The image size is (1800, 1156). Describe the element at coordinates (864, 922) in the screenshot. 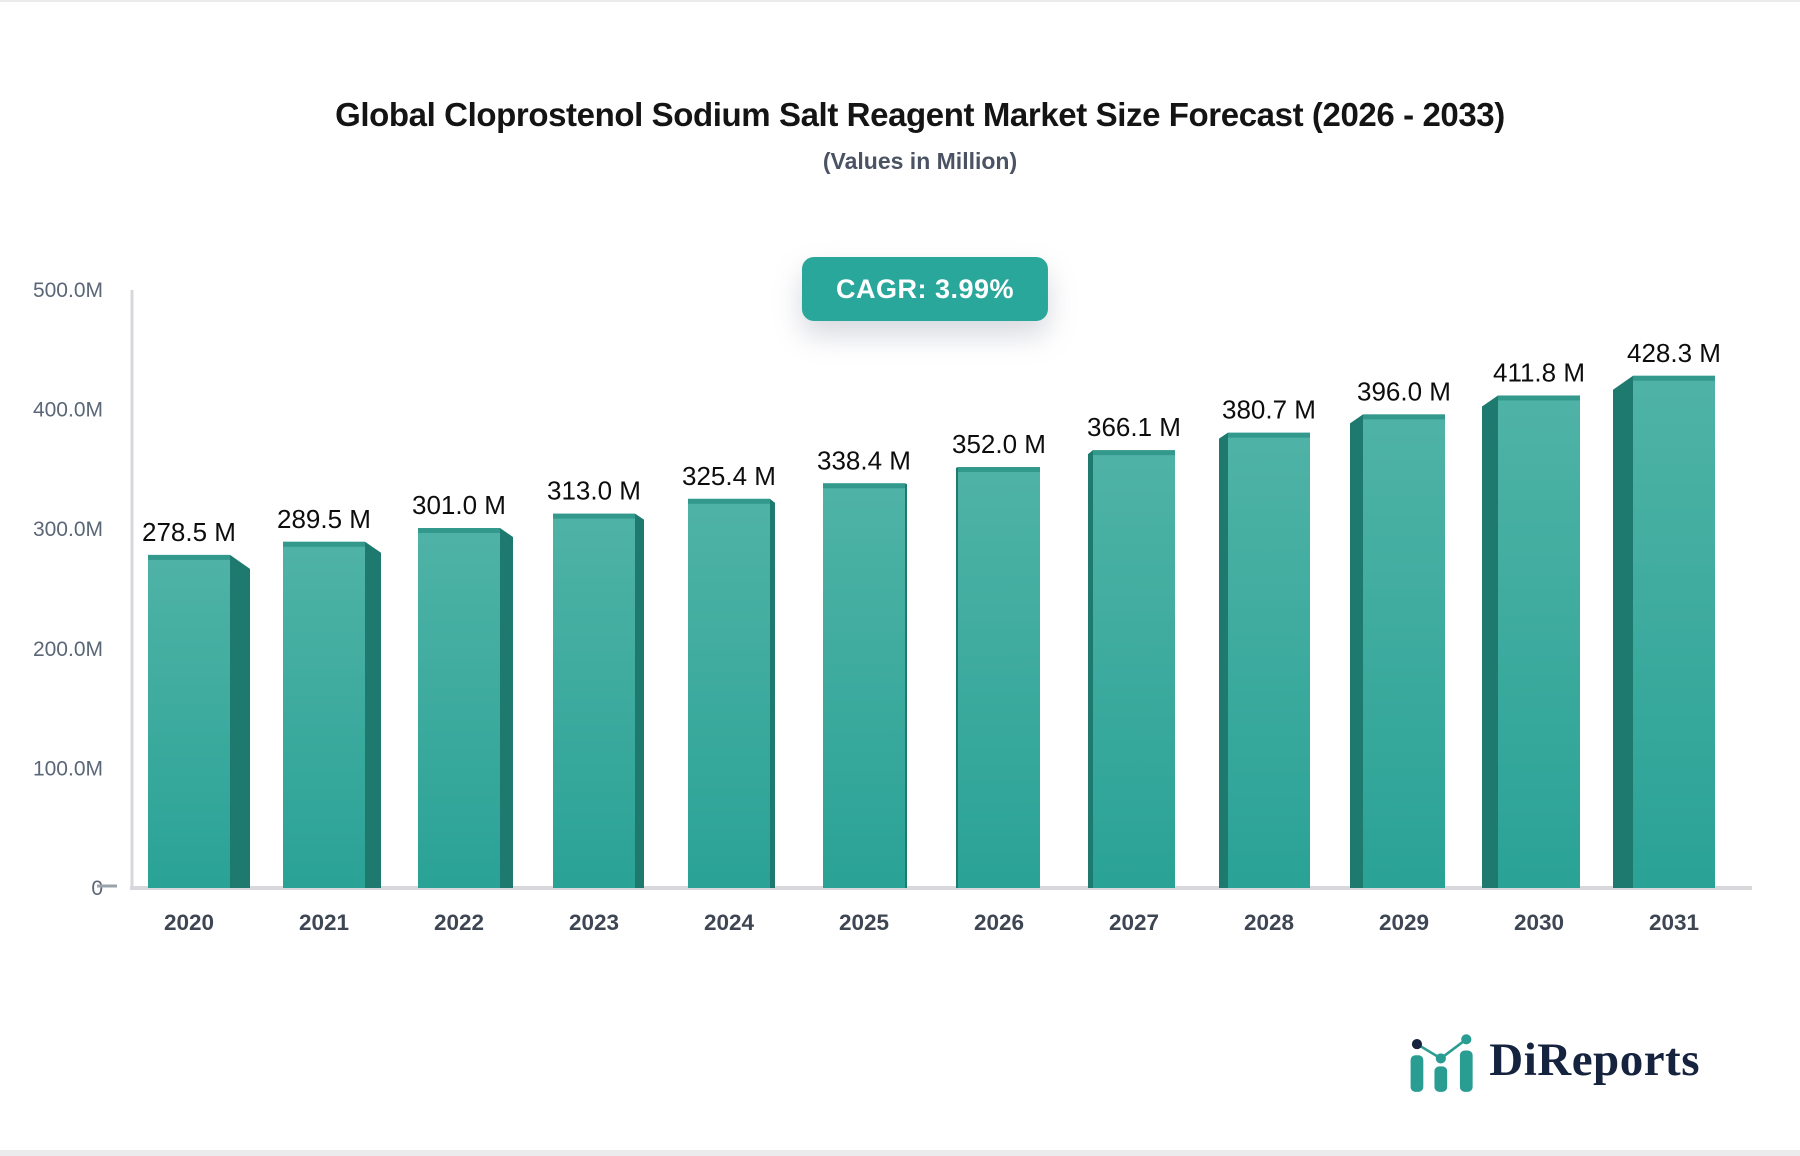

I see `x-axis-year-label: 2025` at that location.